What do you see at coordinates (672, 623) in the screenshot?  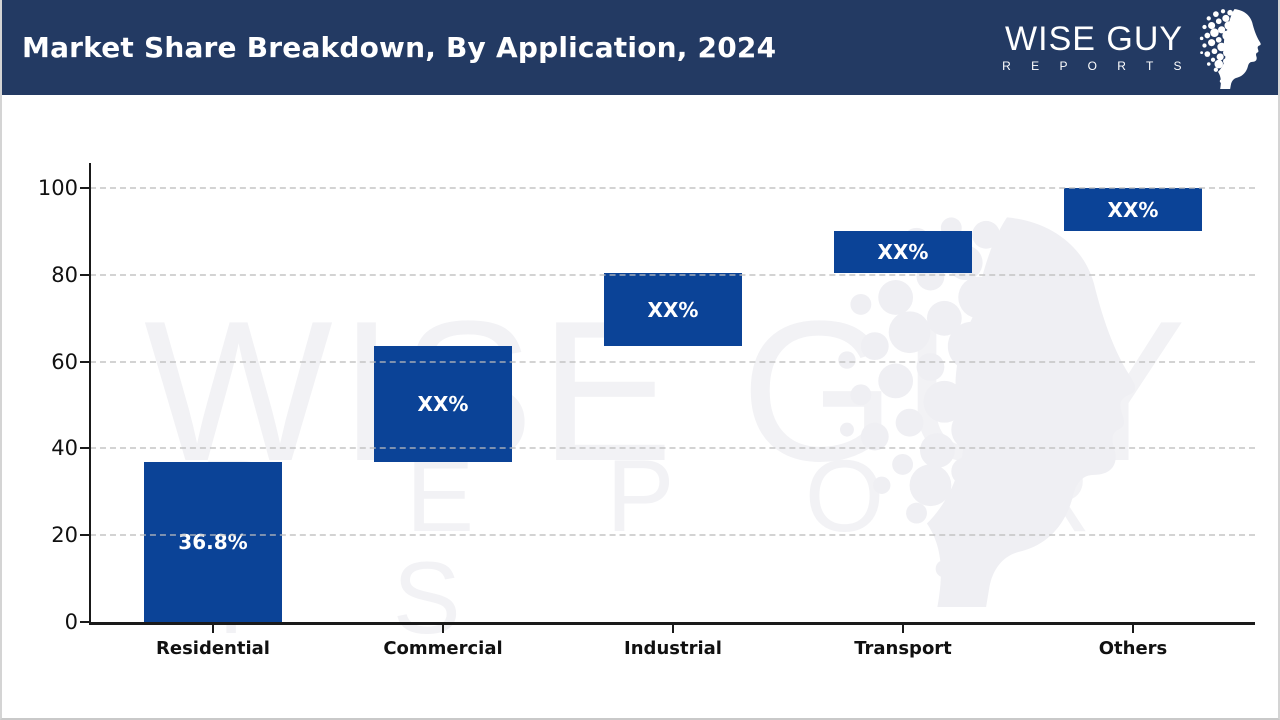 I see `x-axis-line` at bounding box center [672, 623].